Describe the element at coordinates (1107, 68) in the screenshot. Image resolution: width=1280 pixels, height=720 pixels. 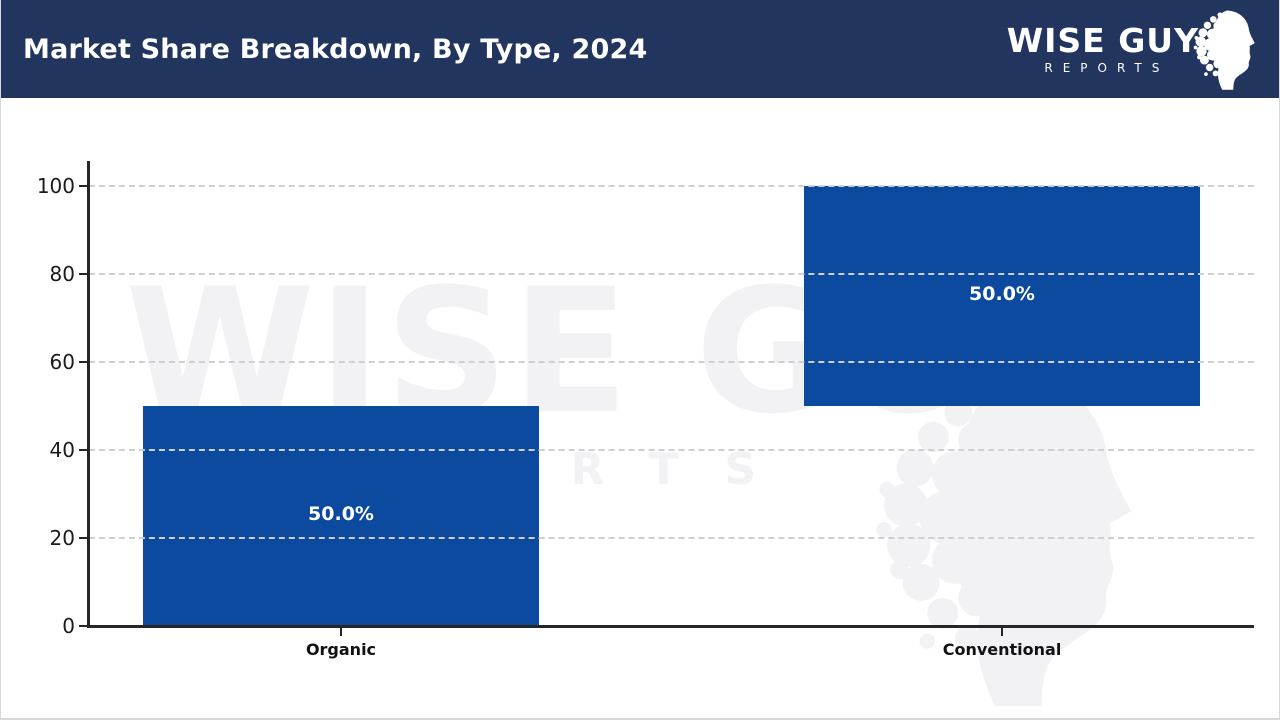
I see `logo-subtext: REPORTS` at that location.